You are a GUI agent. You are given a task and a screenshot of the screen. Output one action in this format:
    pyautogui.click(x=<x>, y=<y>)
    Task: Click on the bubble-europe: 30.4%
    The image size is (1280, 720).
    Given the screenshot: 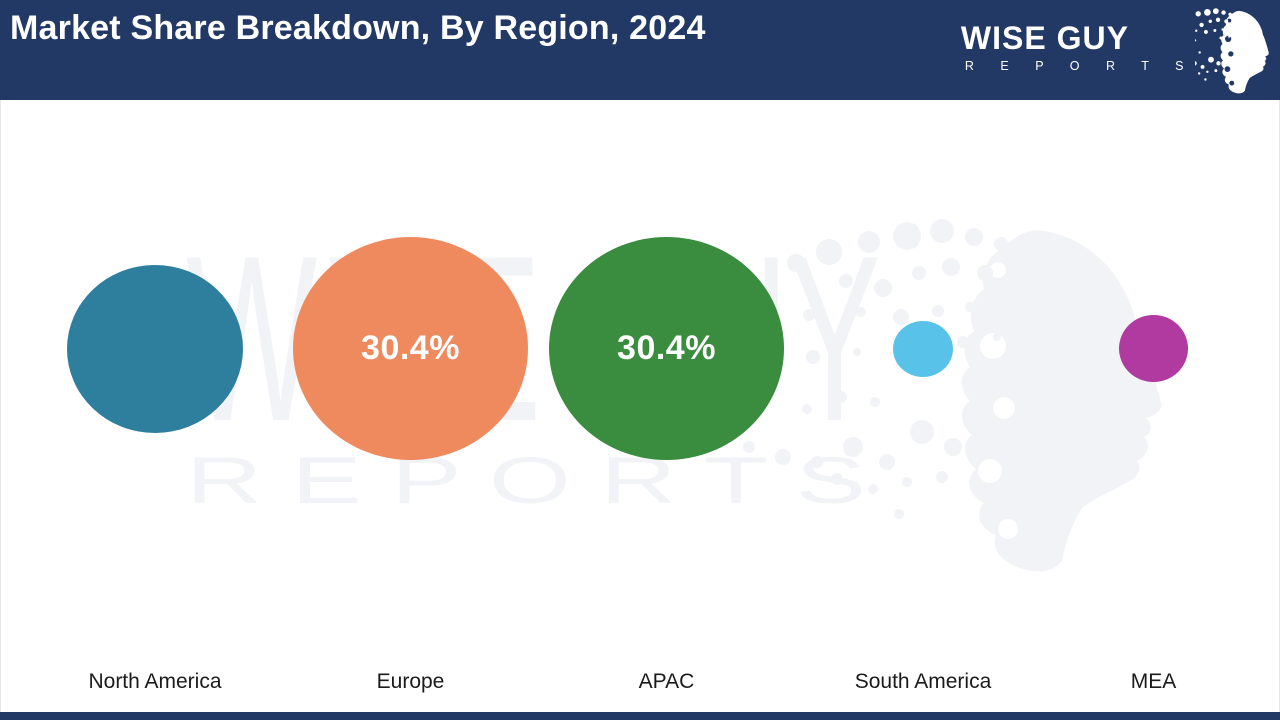 What is the action you would take?
    pyautogui.click(x=410, y=348)
    